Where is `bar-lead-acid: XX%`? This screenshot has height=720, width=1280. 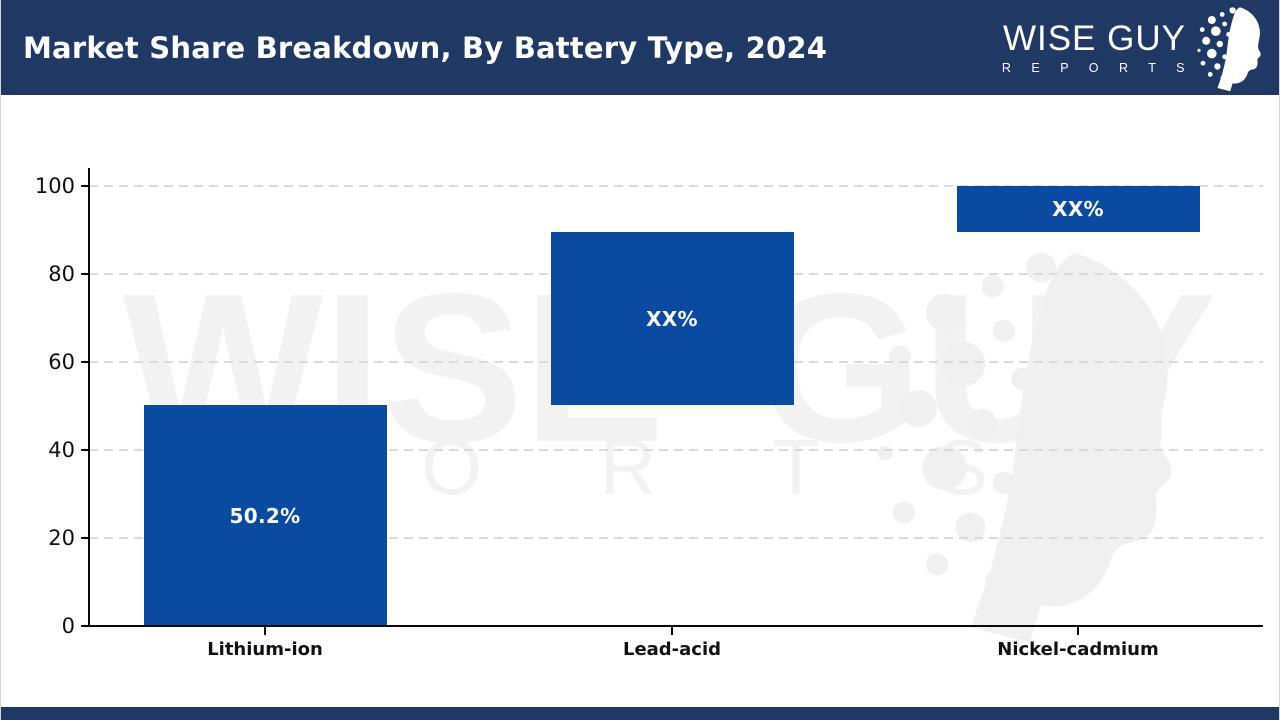 bar-lead-acid: XX% is located at coordinates (672, 319).